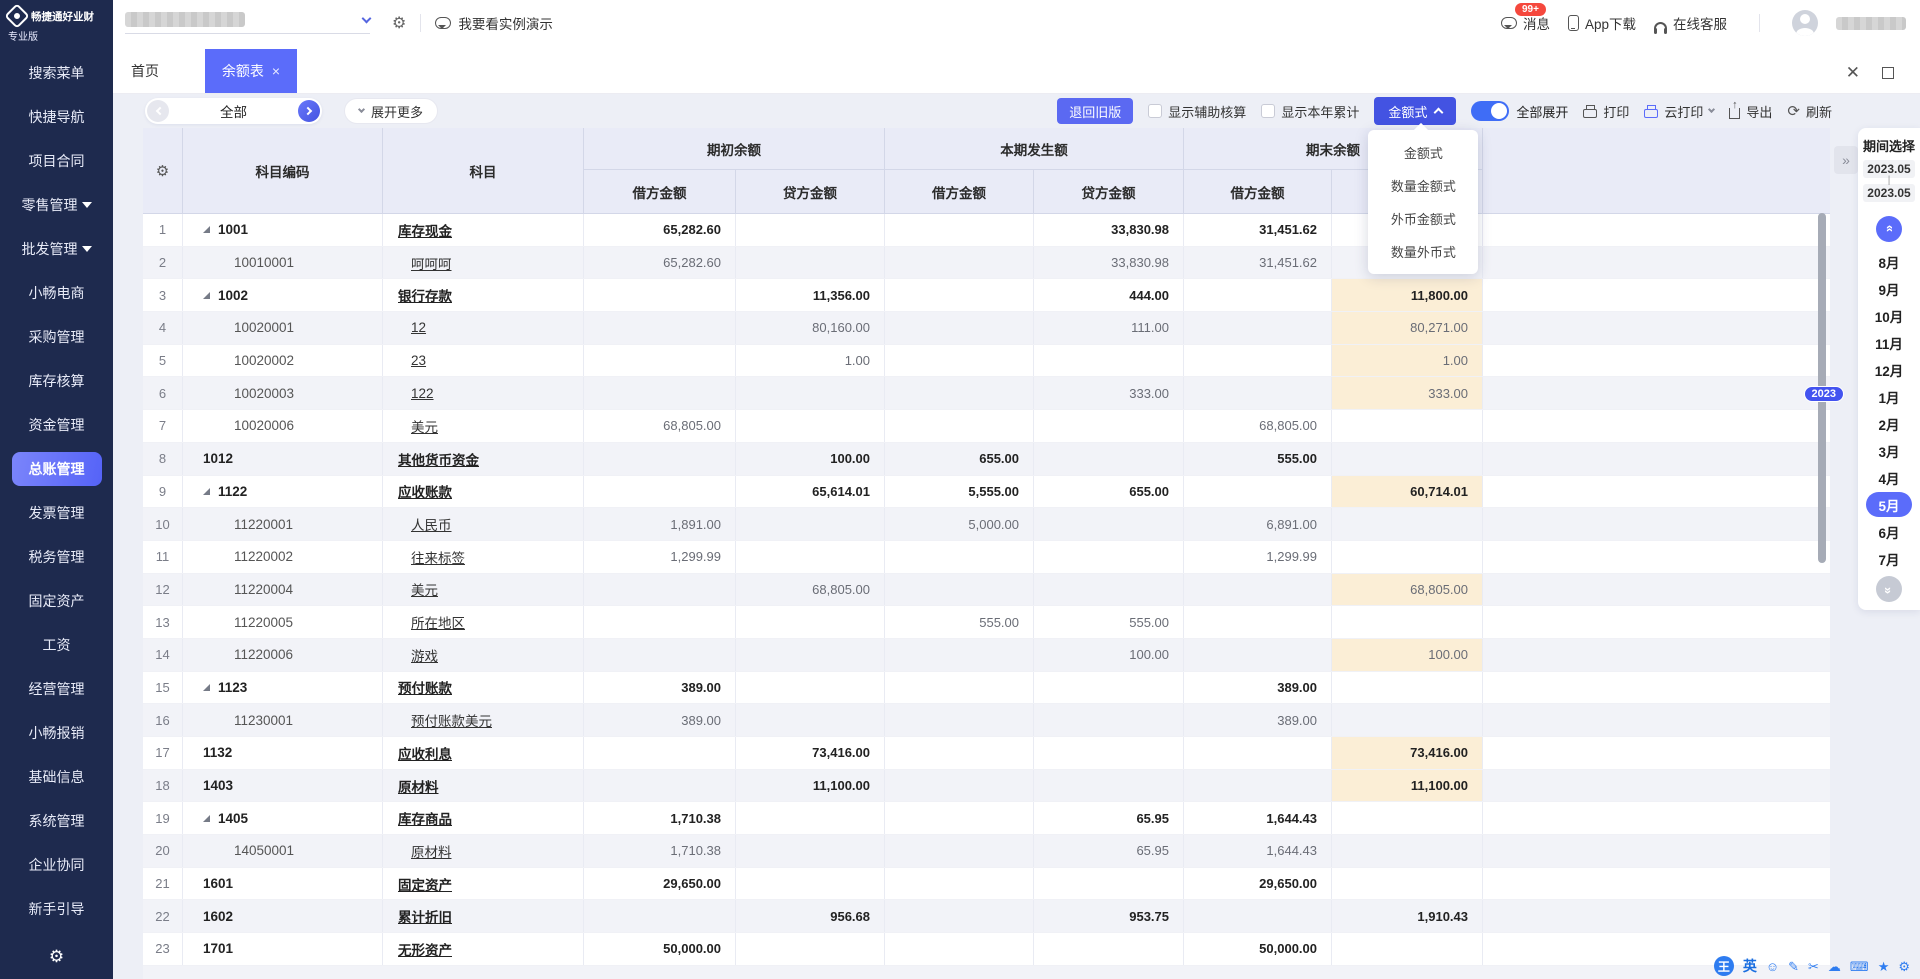 The image size is (1920, 979). Describe the element at coordinates (57, 865) in the screenshot. I see `sidebar-item-企业协同: 企业协同` at that location.